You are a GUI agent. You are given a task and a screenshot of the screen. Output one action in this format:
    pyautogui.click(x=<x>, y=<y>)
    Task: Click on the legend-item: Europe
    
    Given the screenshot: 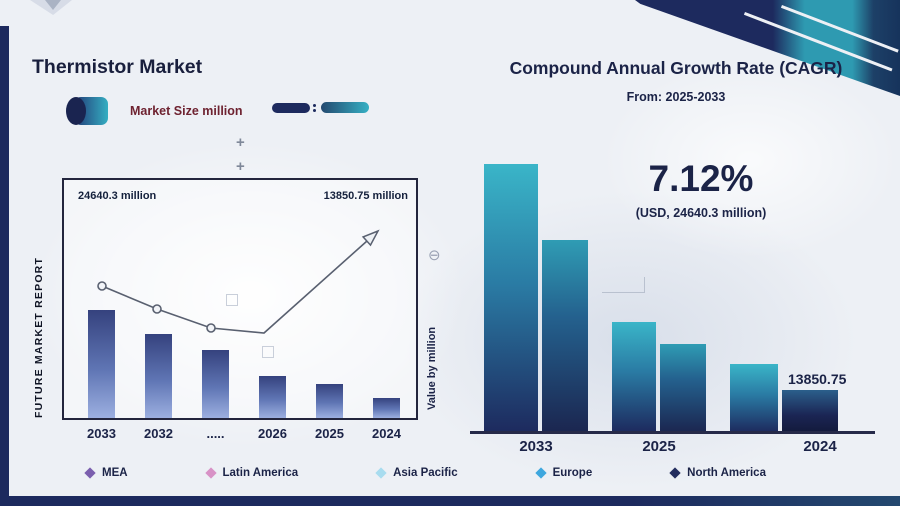 What is the action you would take?
    pyautogui.click(x=563, y=473)
    